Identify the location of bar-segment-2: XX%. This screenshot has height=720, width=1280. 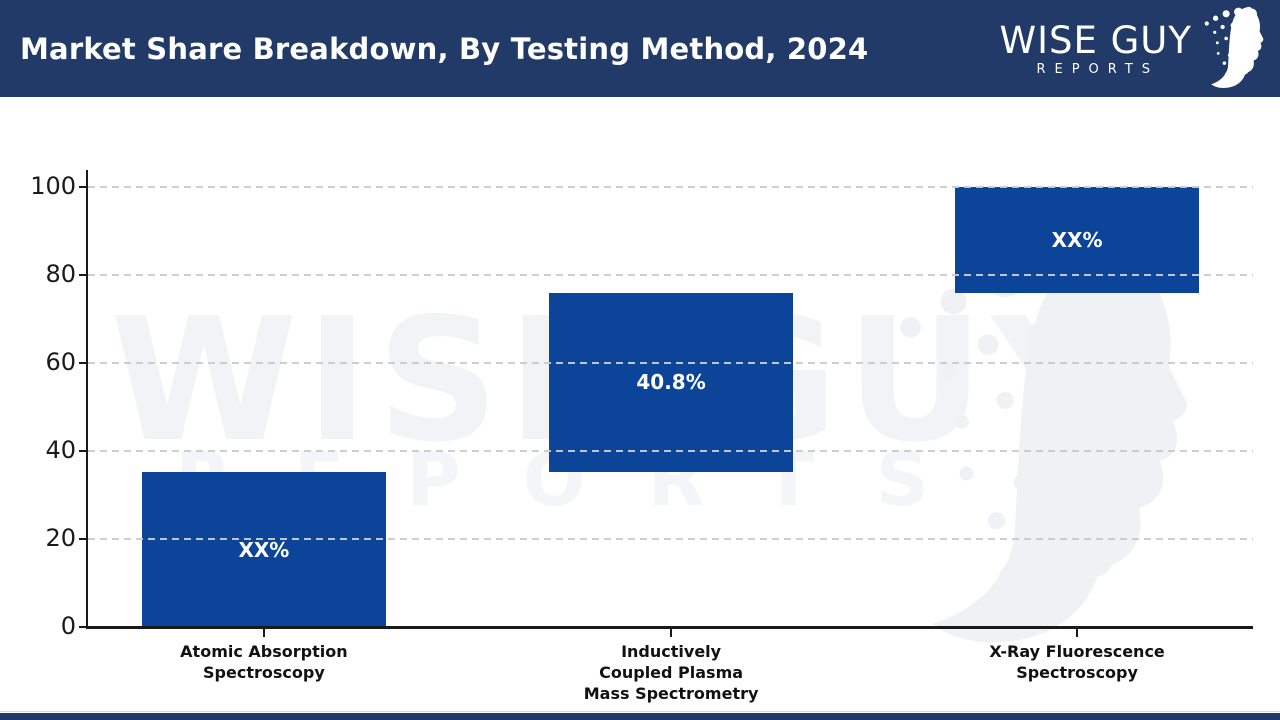
(1077, 240).